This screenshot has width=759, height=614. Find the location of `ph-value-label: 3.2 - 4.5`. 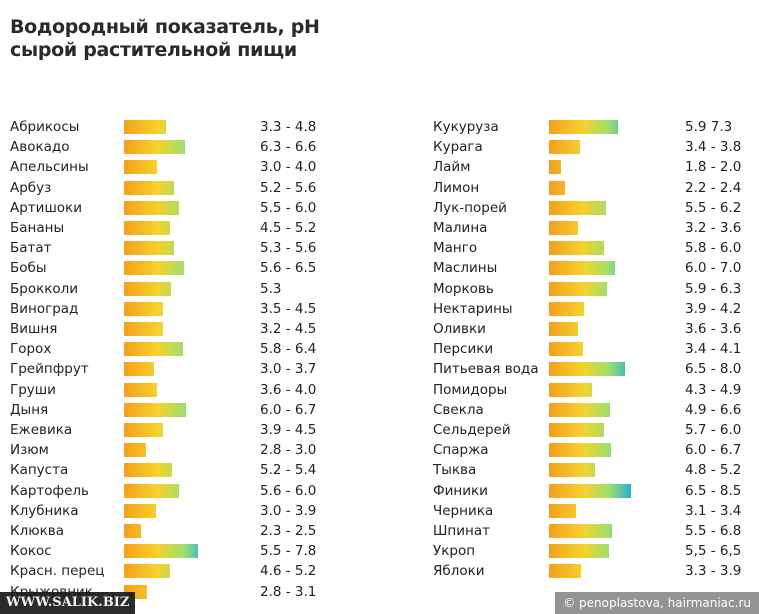

ph-value-label: 3.2 - 4.5 is located at coordinates (288, 329).